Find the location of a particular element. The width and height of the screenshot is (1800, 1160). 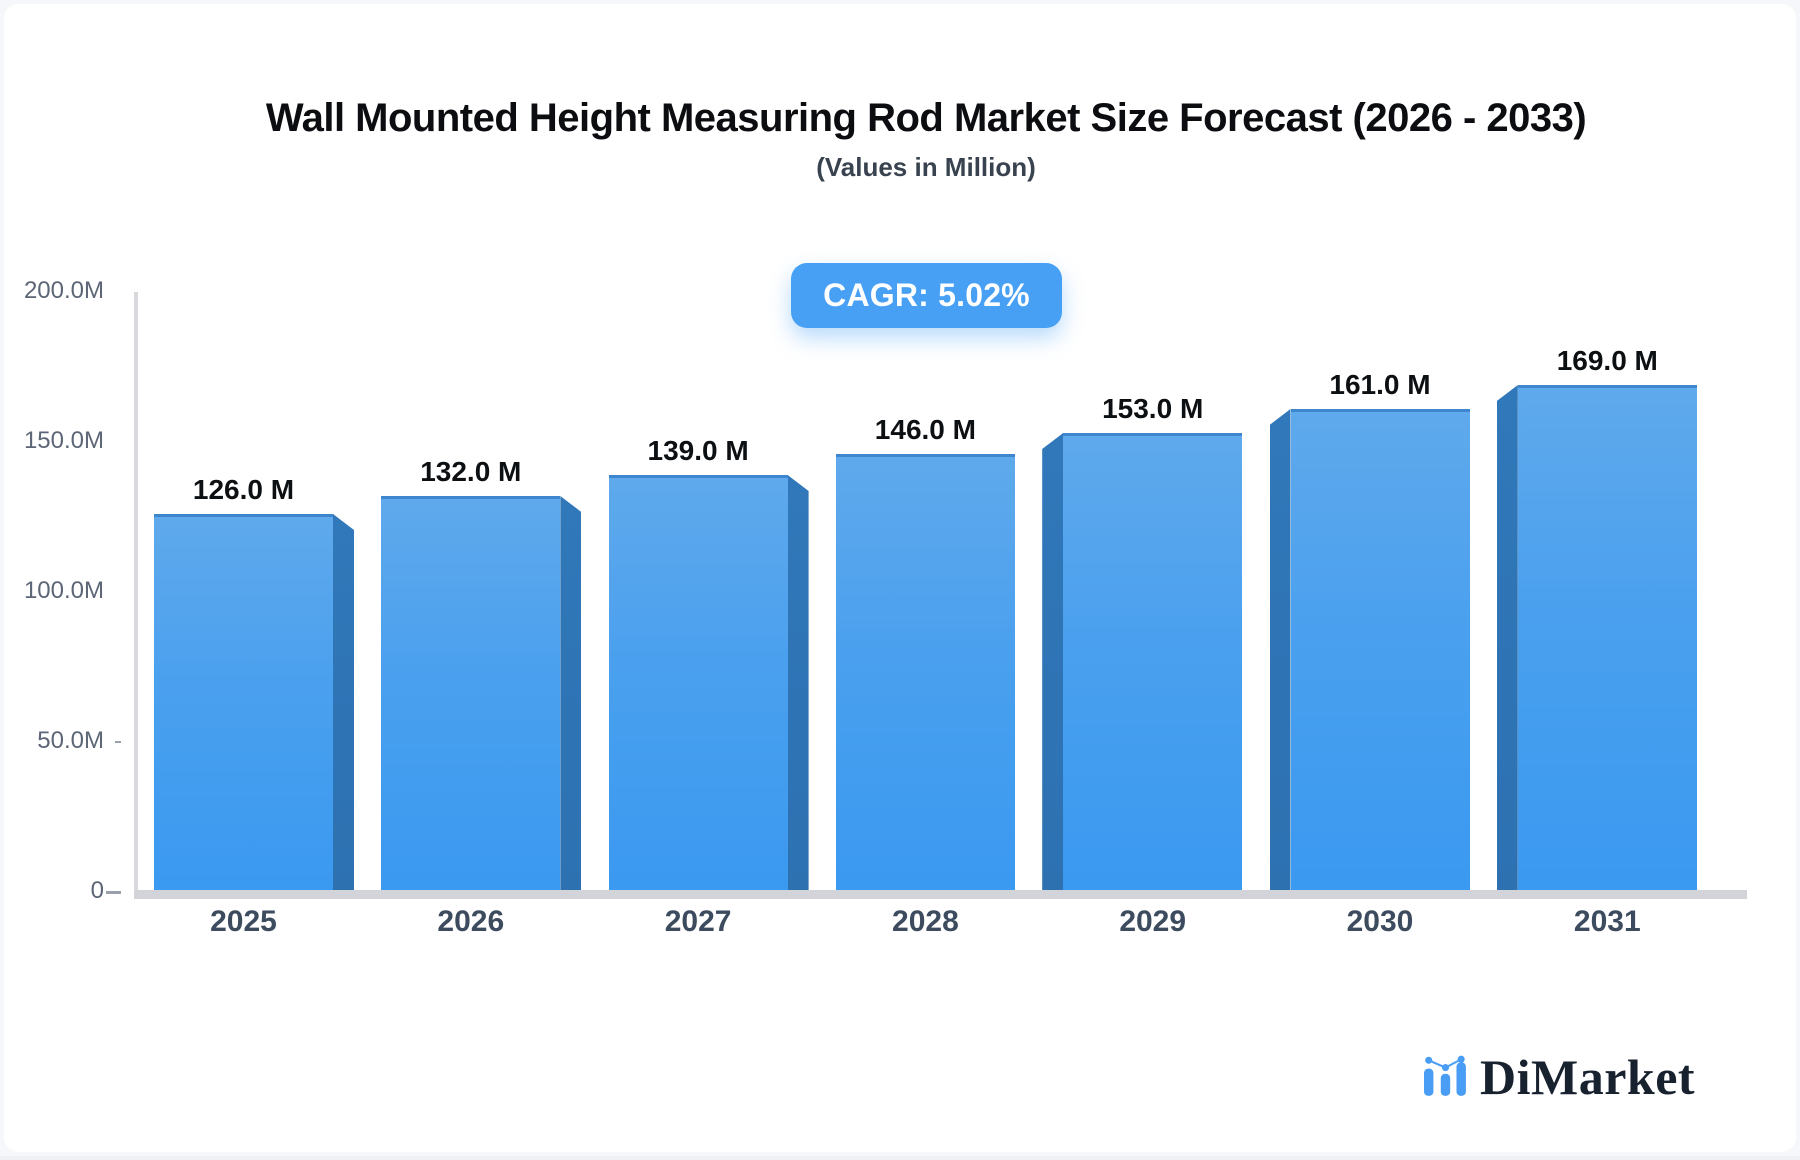

y-tick-label-50: 50.0M is located at coordinates (70, 740).